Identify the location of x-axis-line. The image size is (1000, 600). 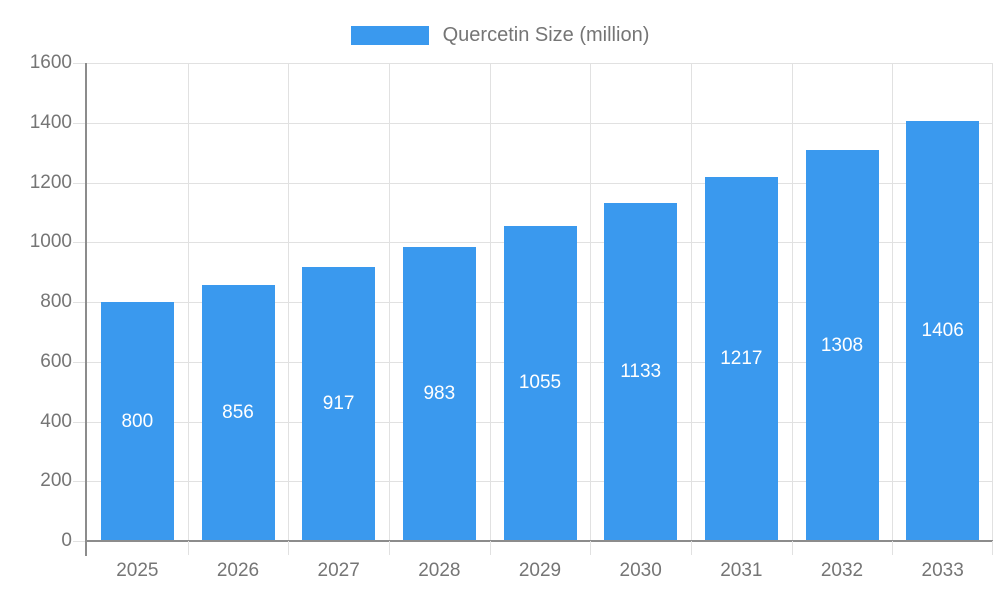
(539, 541).